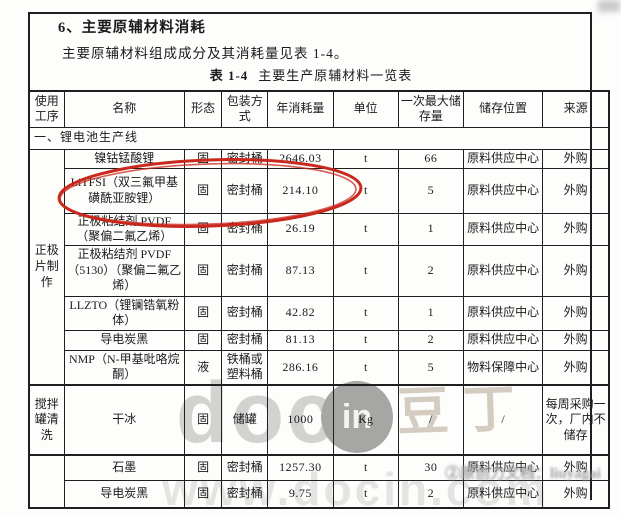  I want to click on table-caption-title: 主要生产原辅材料一览表, so click(335, 75).